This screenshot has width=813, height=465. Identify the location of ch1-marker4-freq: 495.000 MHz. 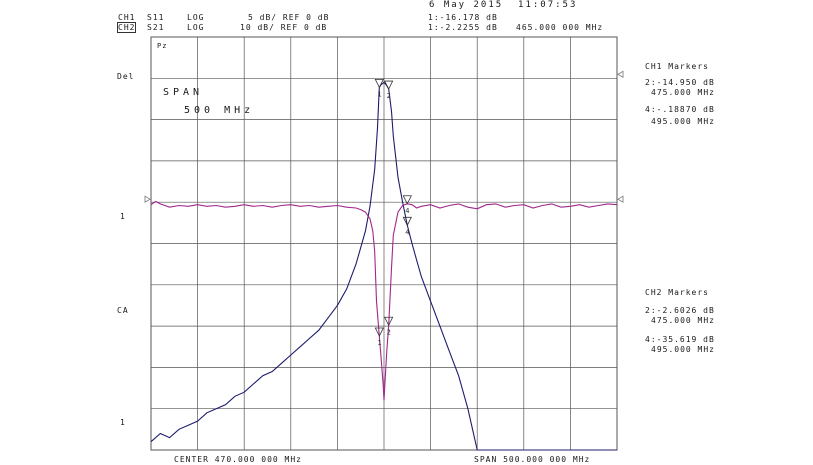
(683, 121).